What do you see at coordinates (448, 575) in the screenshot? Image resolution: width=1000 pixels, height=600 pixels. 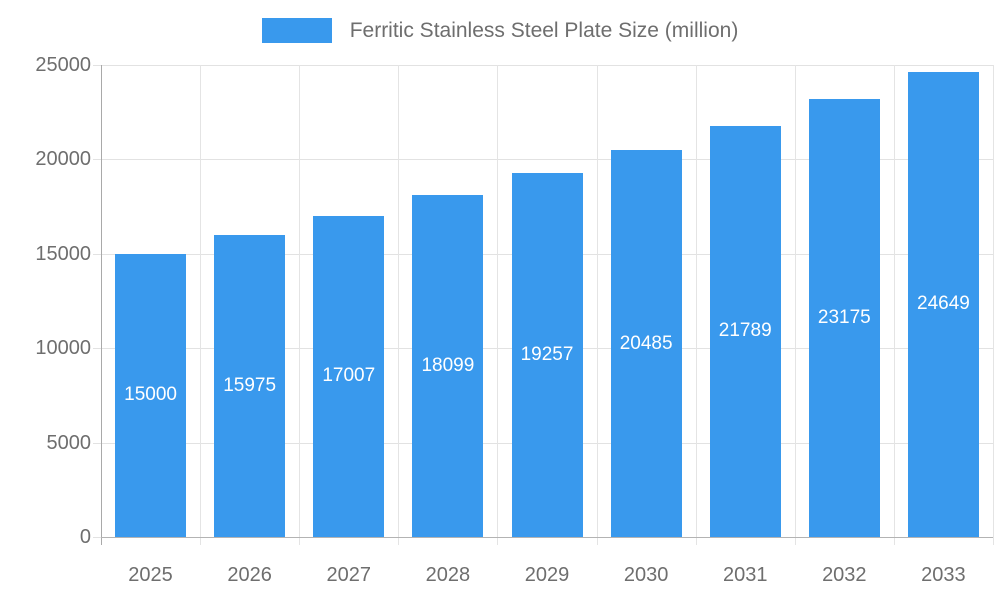 I see `x-axis-label: 2028` at bounding box center [448, 575].